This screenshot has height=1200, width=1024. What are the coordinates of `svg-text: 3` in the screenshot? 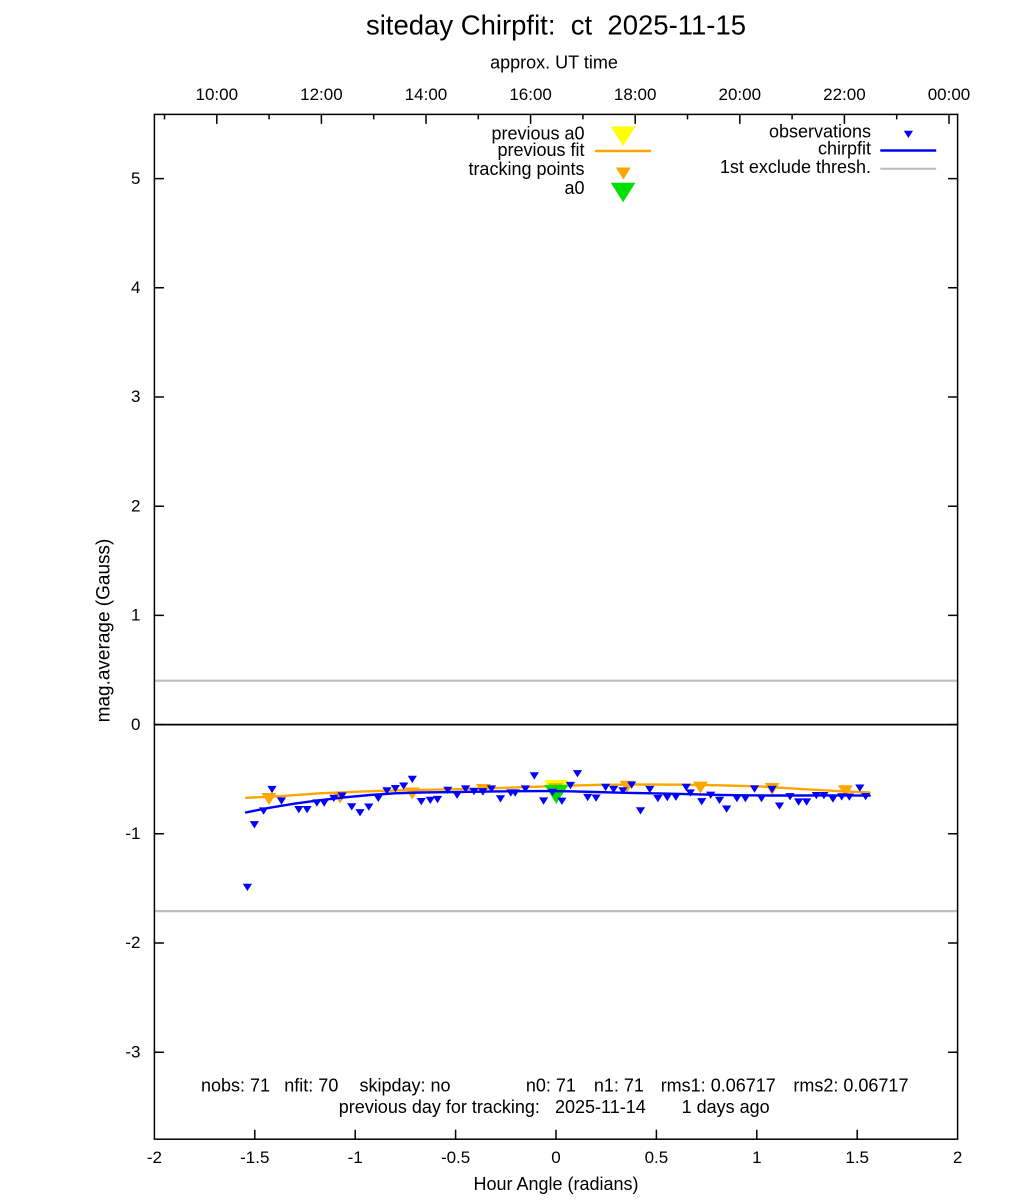 It's located at (135, 396).